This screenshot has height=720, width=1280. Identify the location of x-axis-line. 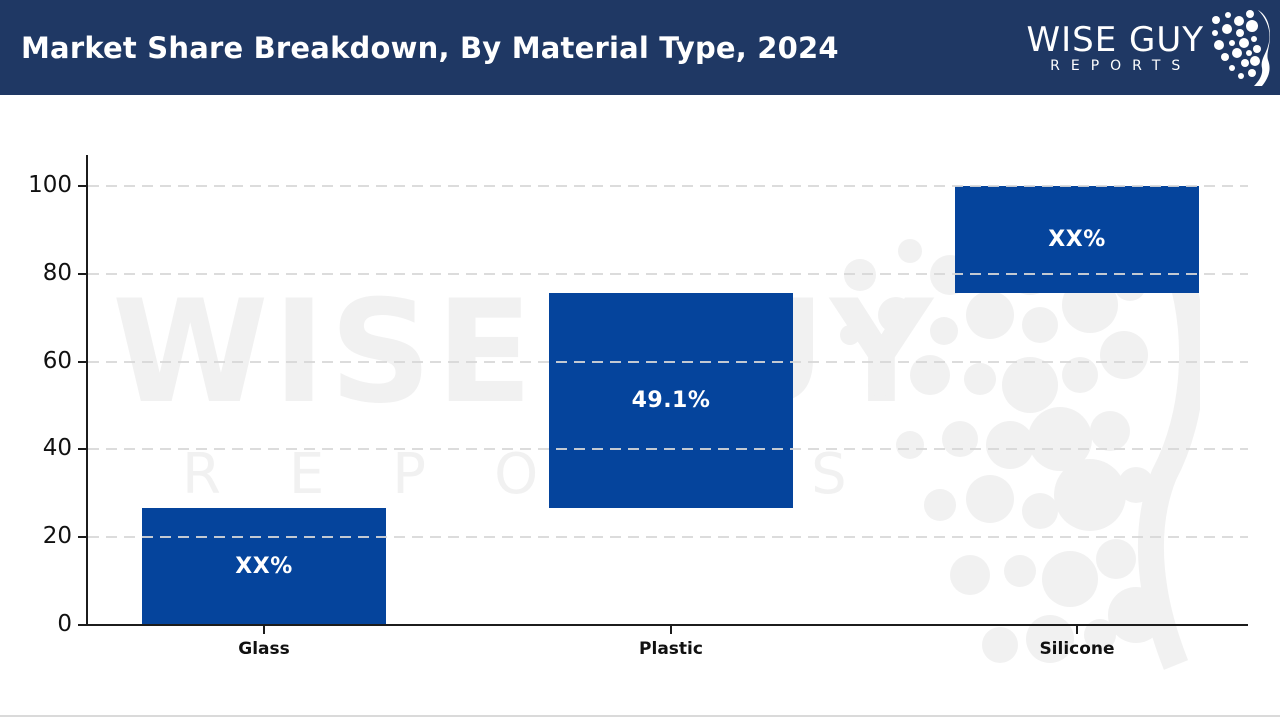
(667, 625).